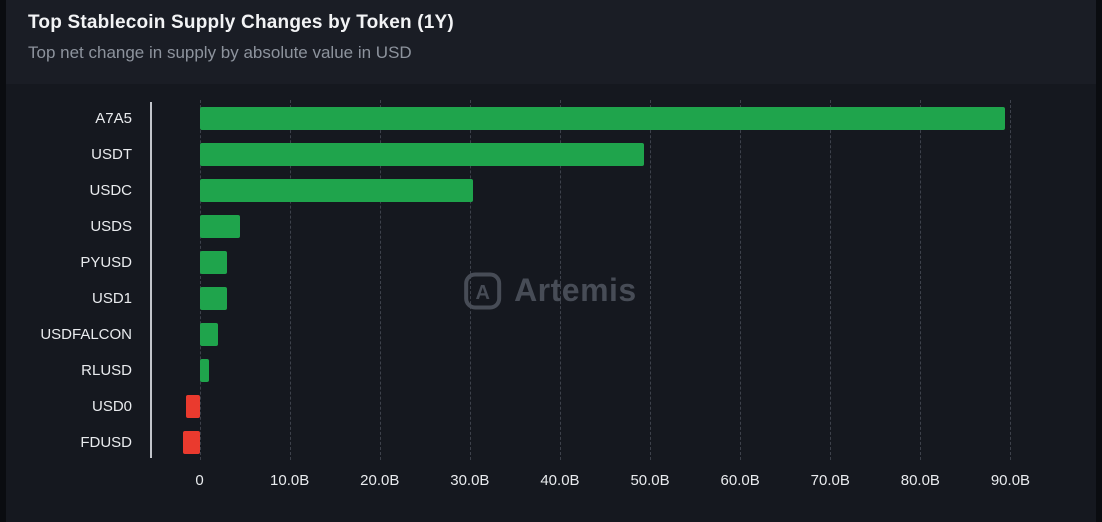  Describe the element at coordinates (380, 480) in the screenshot. I see `x-axis-tick-label: 20.0B` at that location.